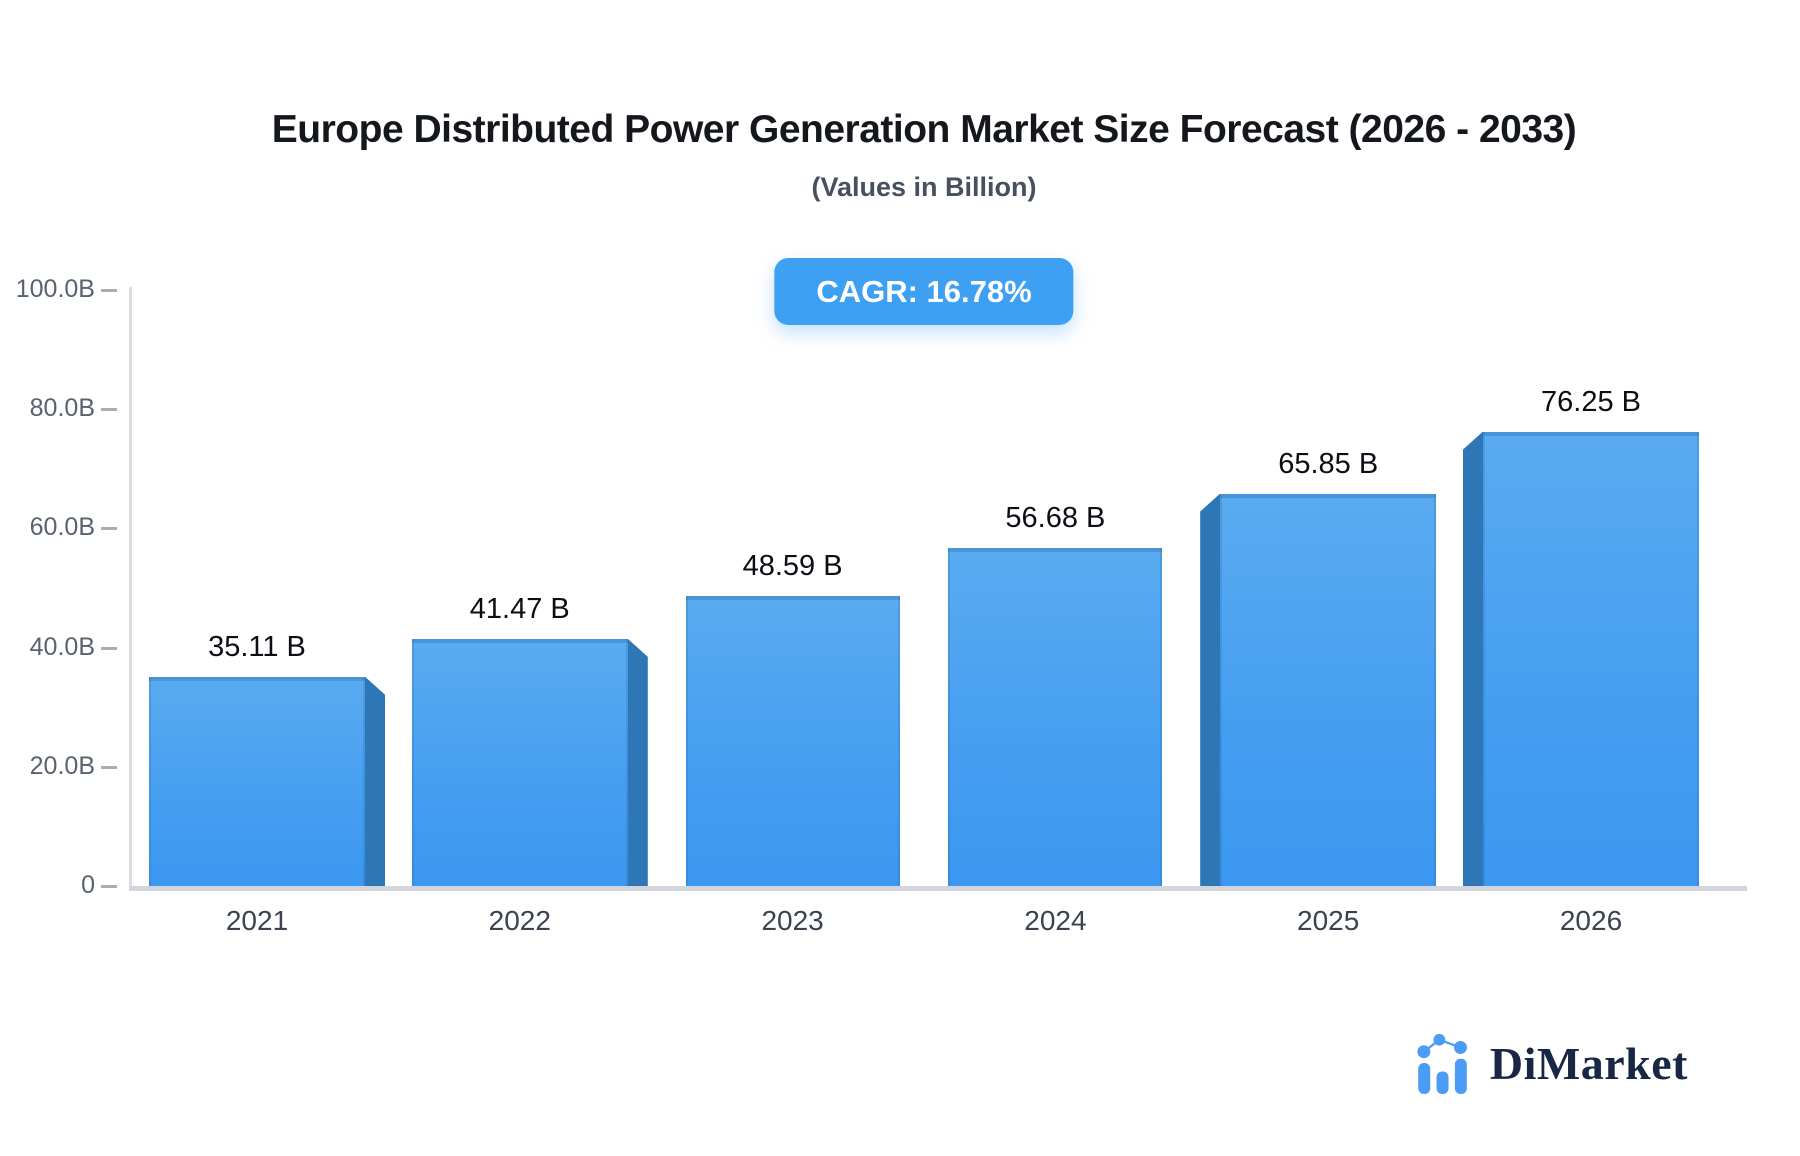 This screenshot has height=1156, width=1800. What do you see at coordinates (1055, 518) in the screenshot?
I see `value-label: 56.68 B` at bounding box center [1055, 518].